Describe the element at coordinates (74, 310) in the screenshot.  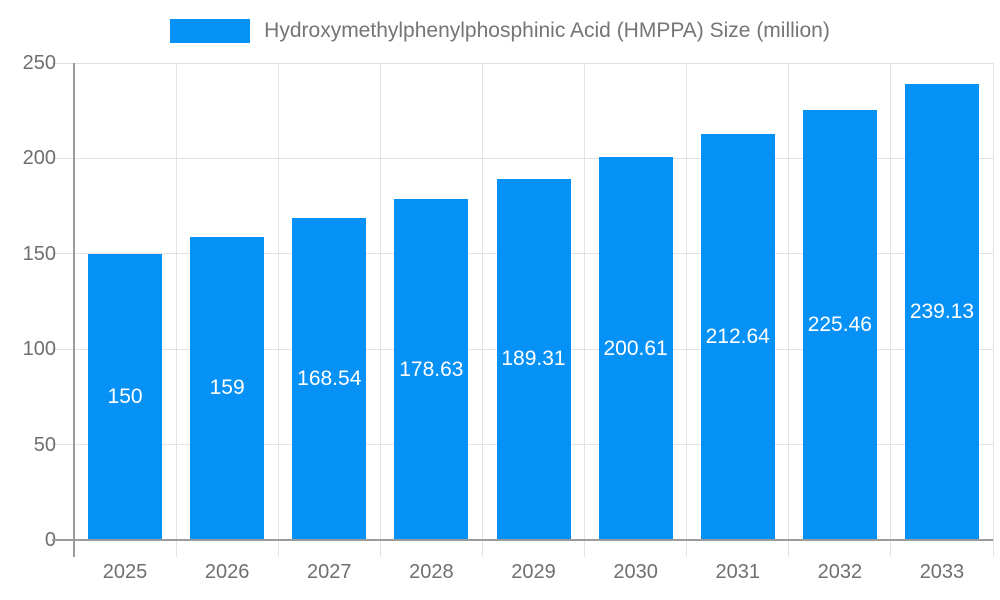
I see `y-axis-line` at that location.